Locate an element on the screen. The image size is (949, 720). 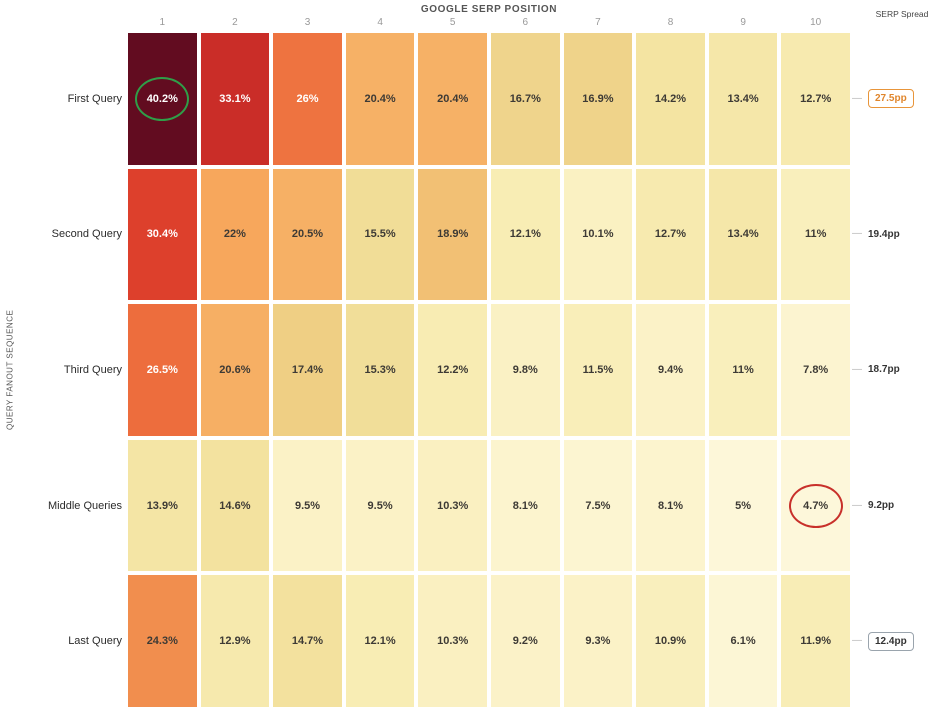
heatmap-cell: 26% is located at coordinates (307, 99).